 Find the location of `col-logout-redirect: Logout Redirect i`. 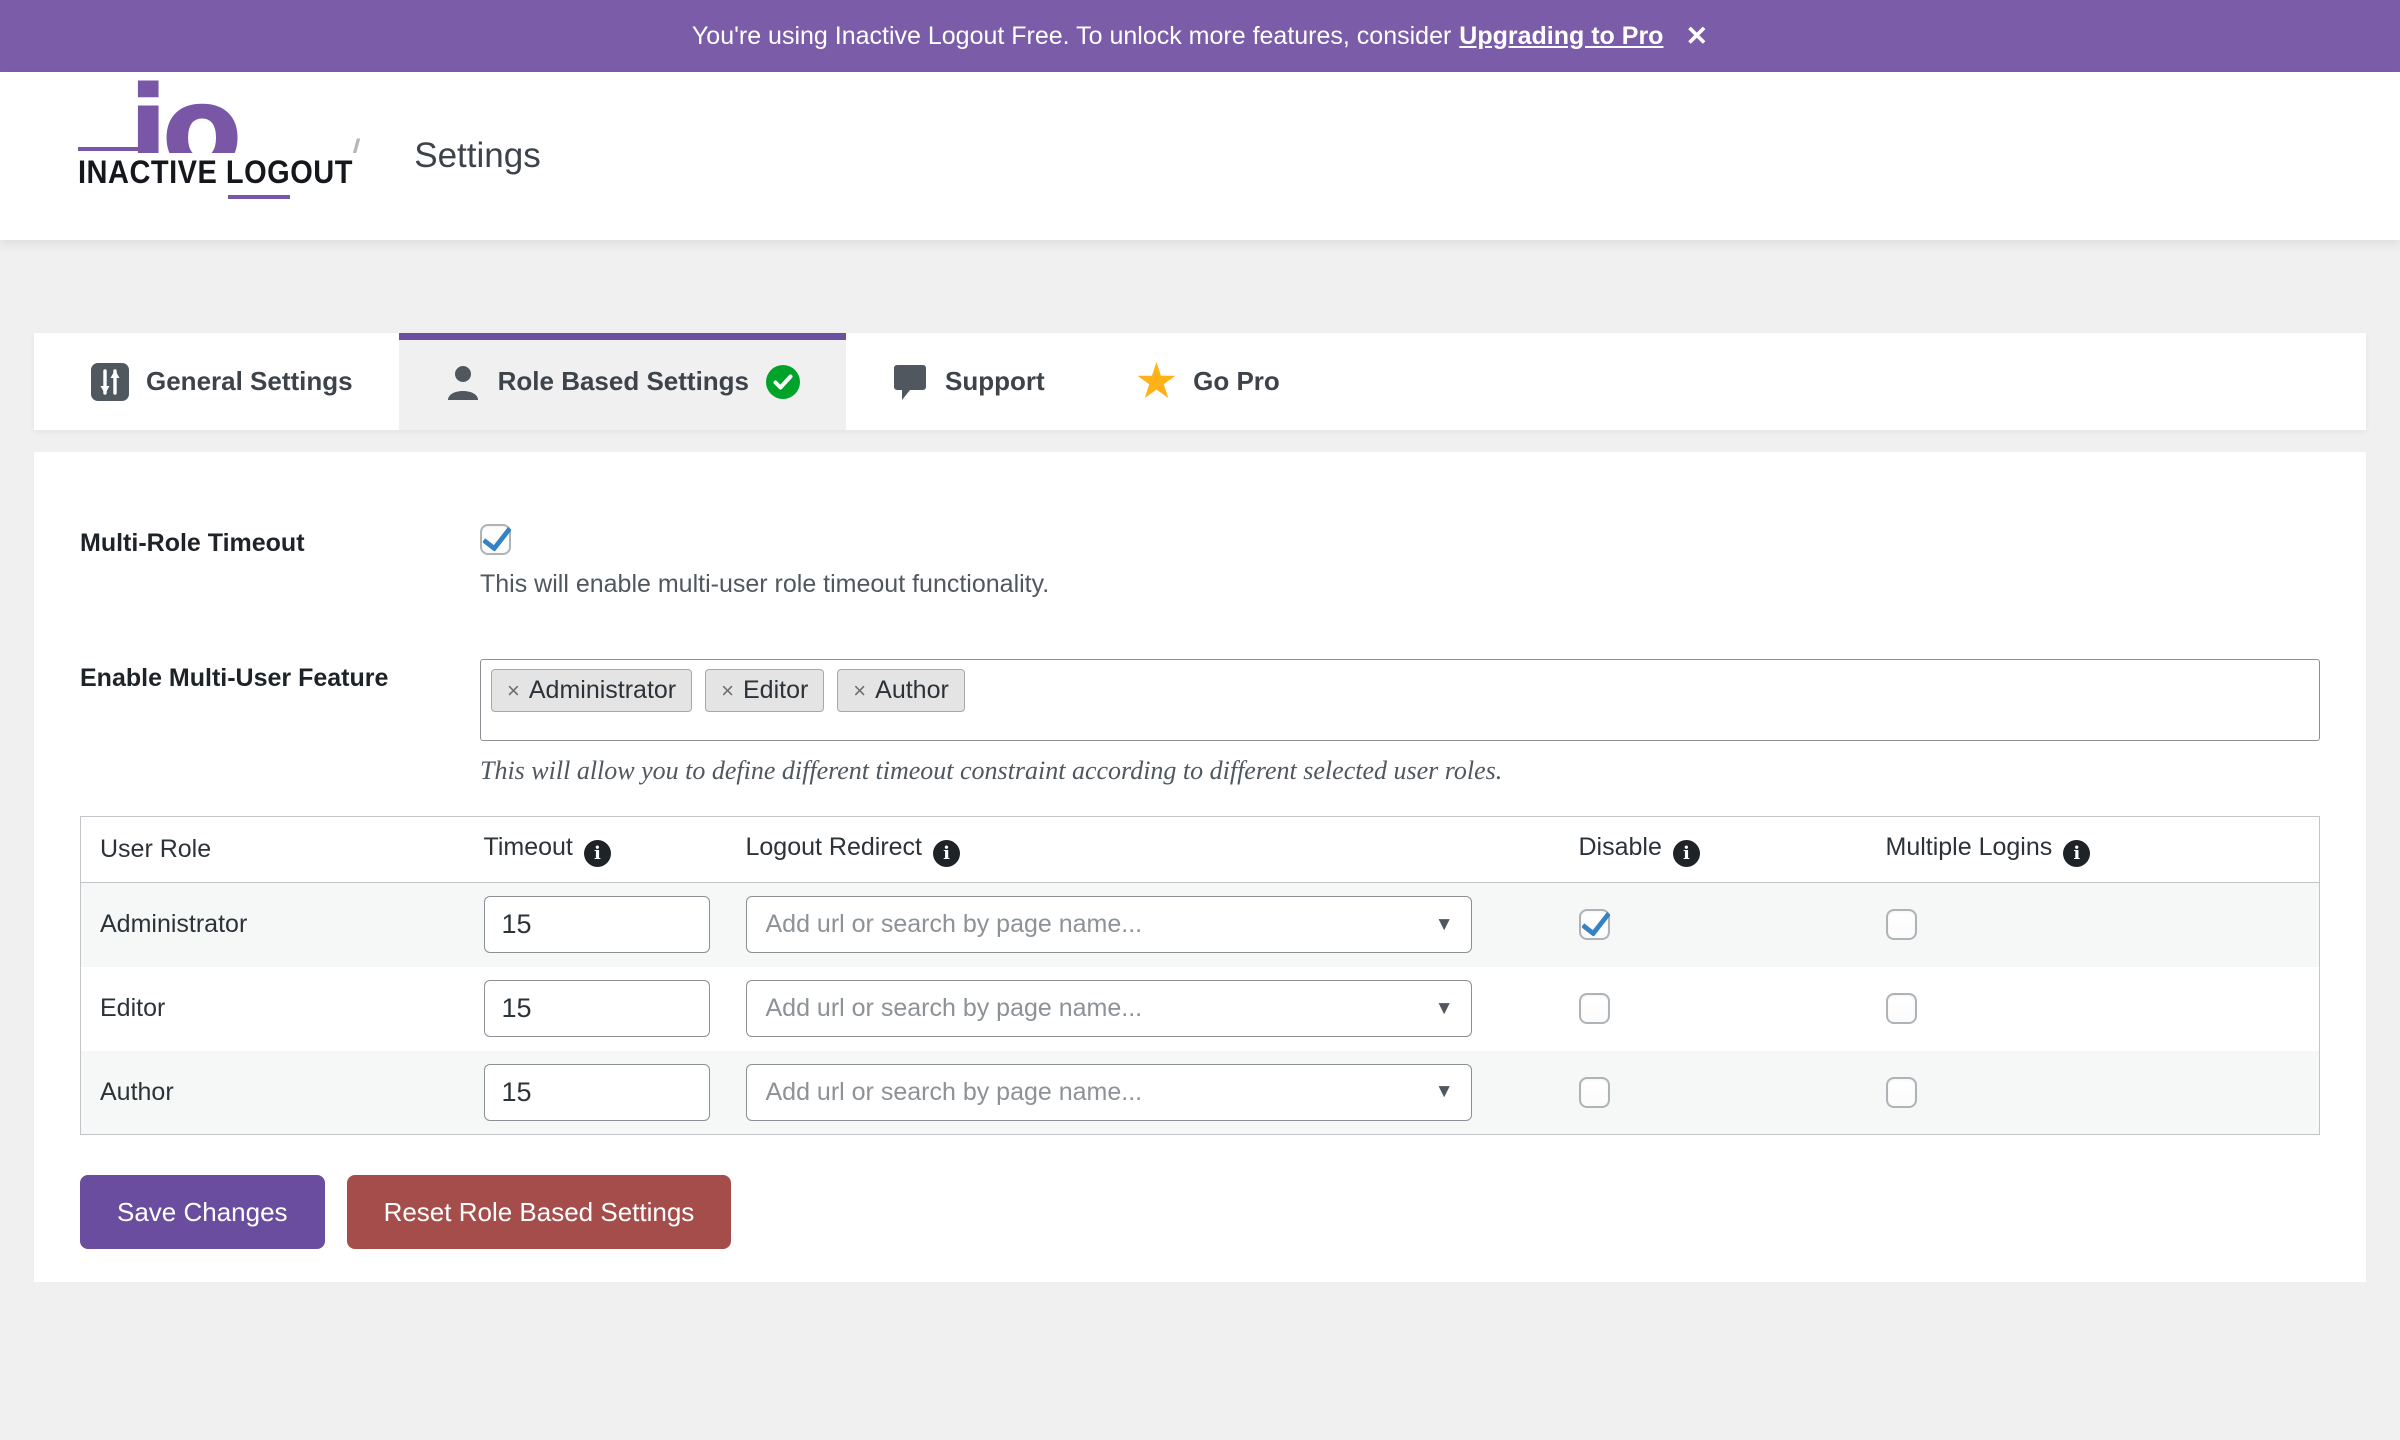

col-logout-redirect: Logout Redirect i is located at coordinates (1162, 849).